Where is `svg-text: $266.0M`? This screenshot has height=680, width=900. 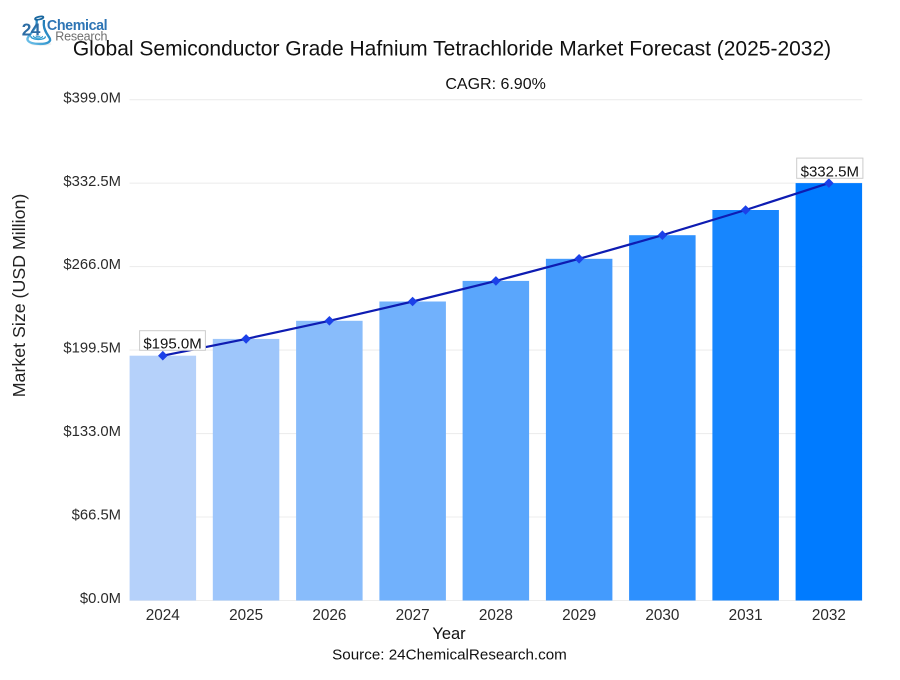
svg-text: $266.0M is located at coordinates (92, 265).